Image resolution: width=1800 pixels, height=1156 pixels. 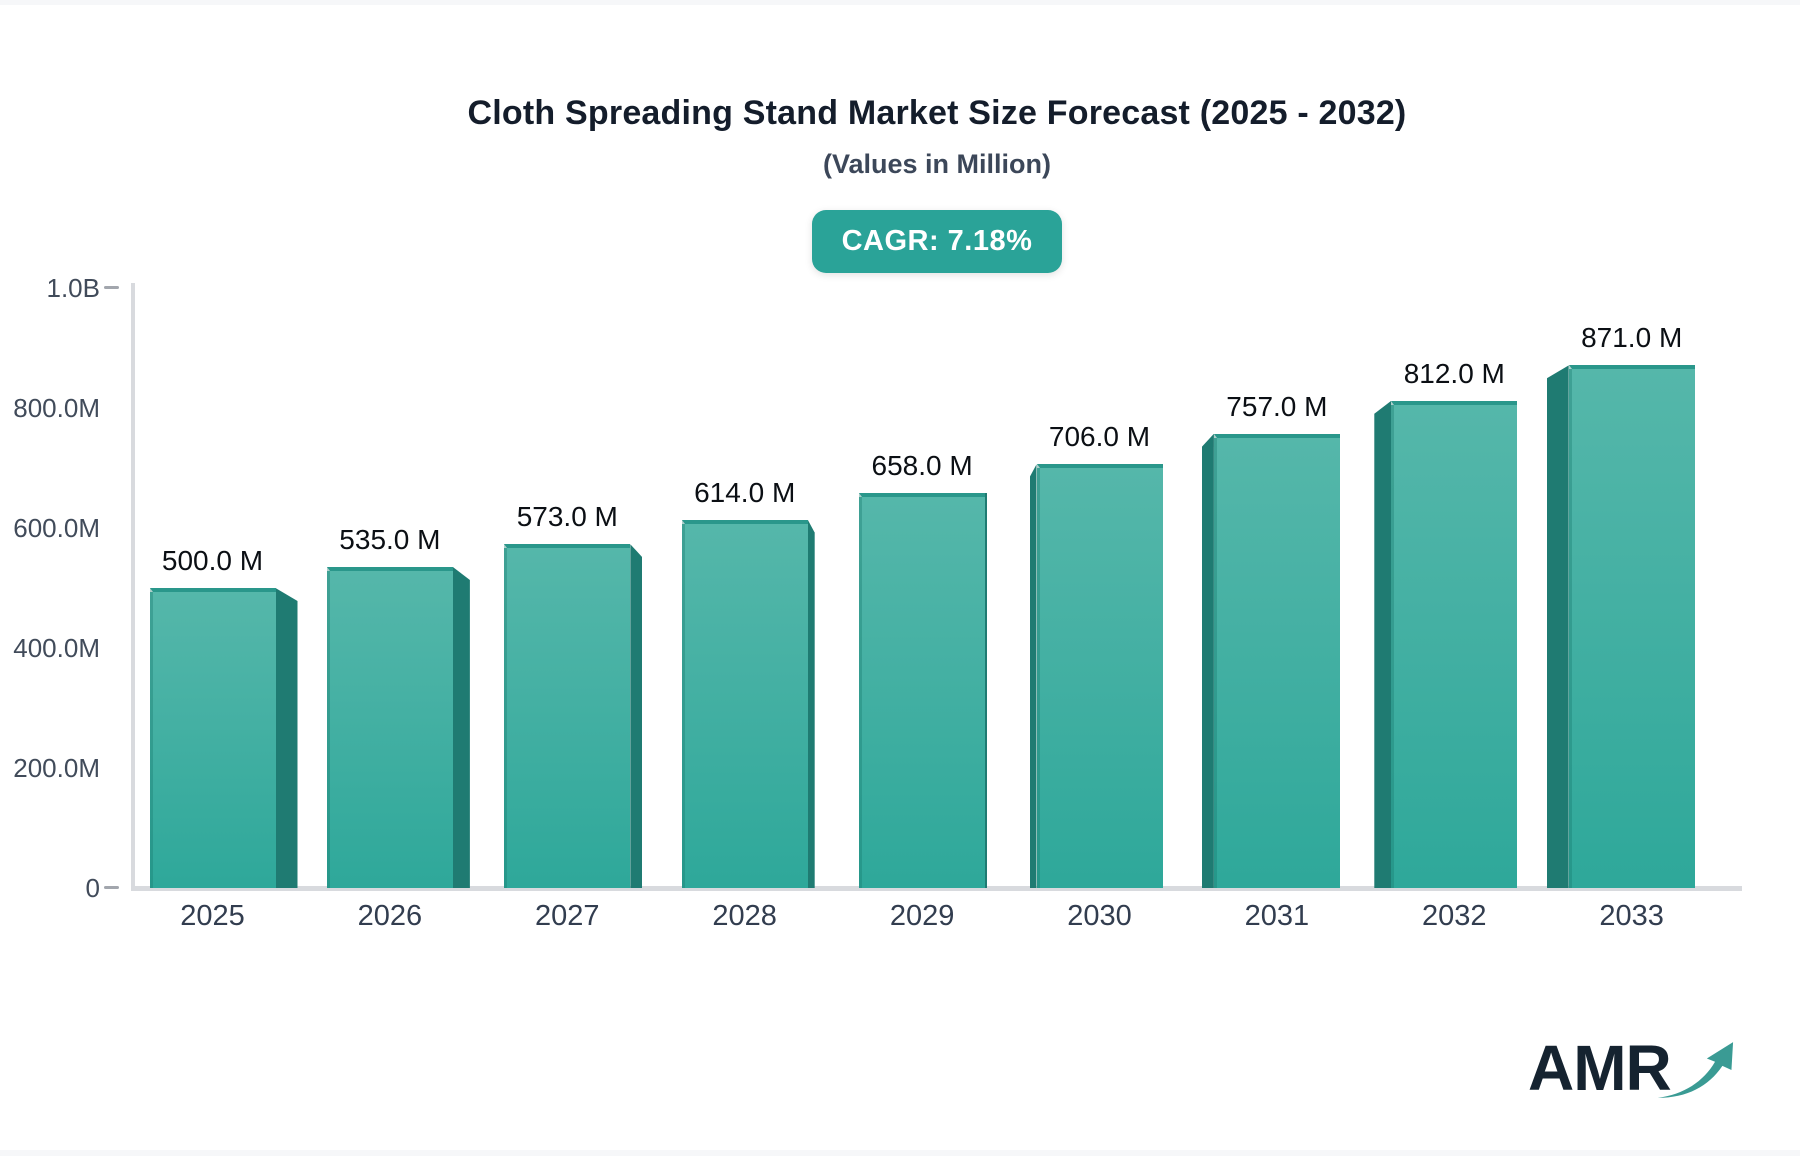 What do you see at coordinates (567, 916) in the screenshot?
I see `x-axis-label-2027: 2027` at bounding box center [567, 916].